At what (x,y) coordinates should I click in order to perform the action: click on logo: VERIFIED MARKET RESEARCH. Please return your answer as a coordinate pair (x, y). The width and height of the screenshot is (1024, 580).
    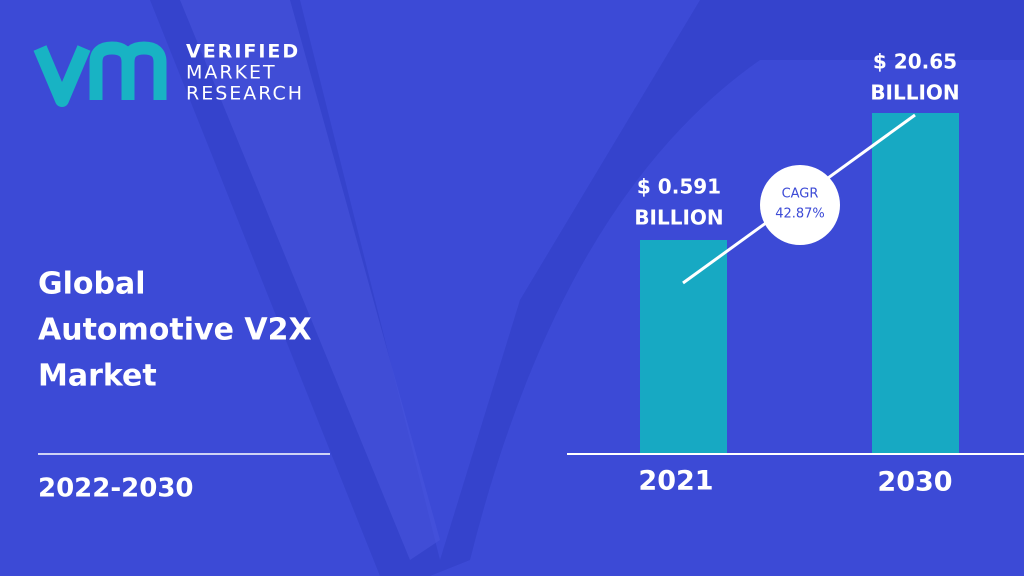
    Looking at the image, I should click on (168, 74).